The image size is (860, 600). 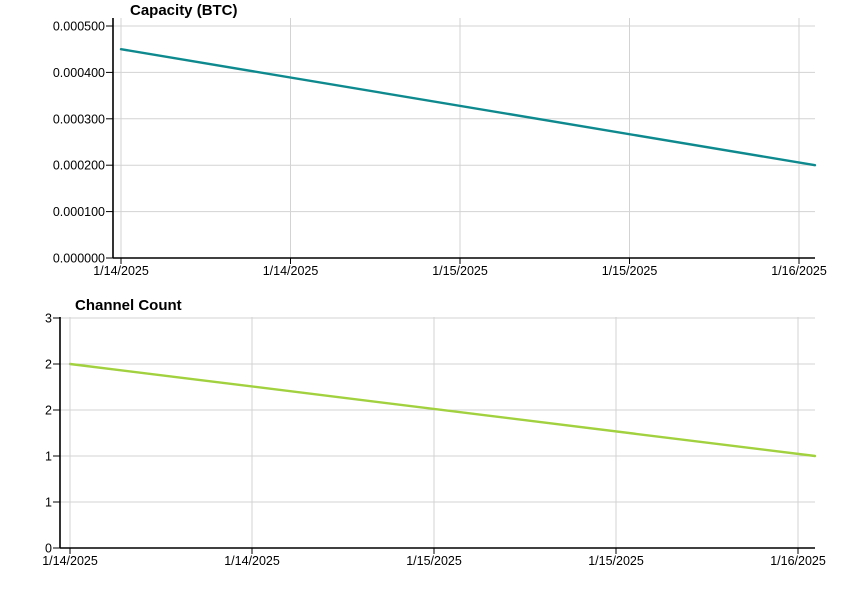 I want to click on y-tick-label: 0.000400, so click(x=79, y=73).